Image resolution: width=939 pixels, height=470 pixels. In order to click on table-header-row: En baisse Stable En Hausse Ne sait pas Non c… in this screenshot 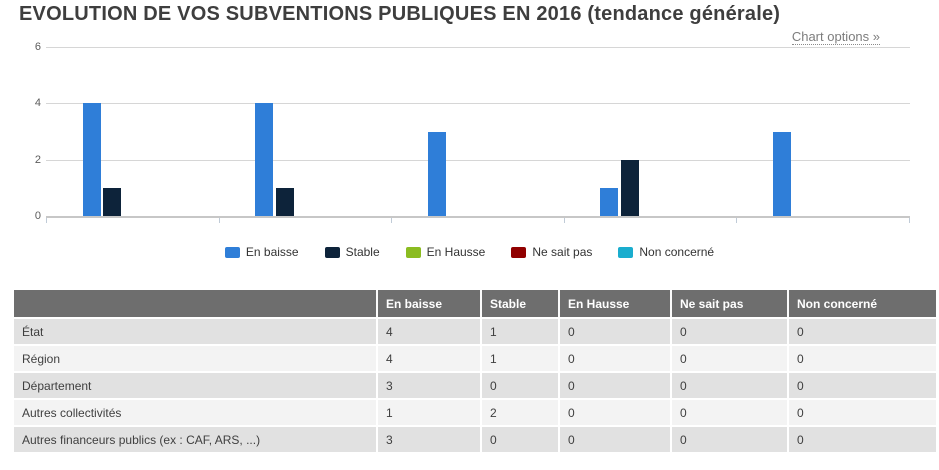, I will do `click(475, 303)`.